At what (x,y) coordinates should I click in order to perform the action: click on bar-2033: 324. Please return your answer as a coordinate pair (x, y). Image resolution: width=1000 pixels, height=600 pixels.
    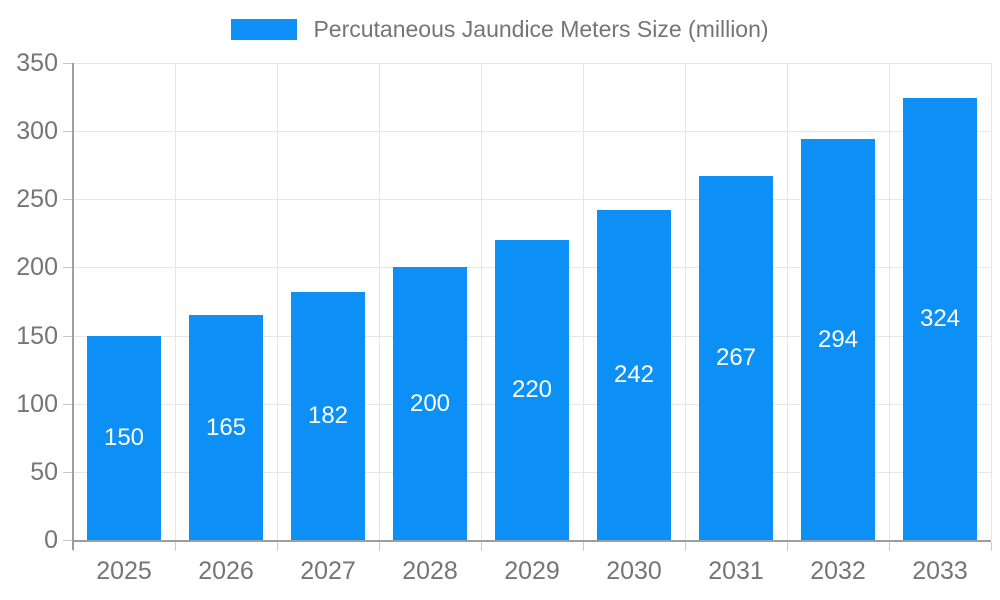
    Looking at the image, I should click on (940, 319).